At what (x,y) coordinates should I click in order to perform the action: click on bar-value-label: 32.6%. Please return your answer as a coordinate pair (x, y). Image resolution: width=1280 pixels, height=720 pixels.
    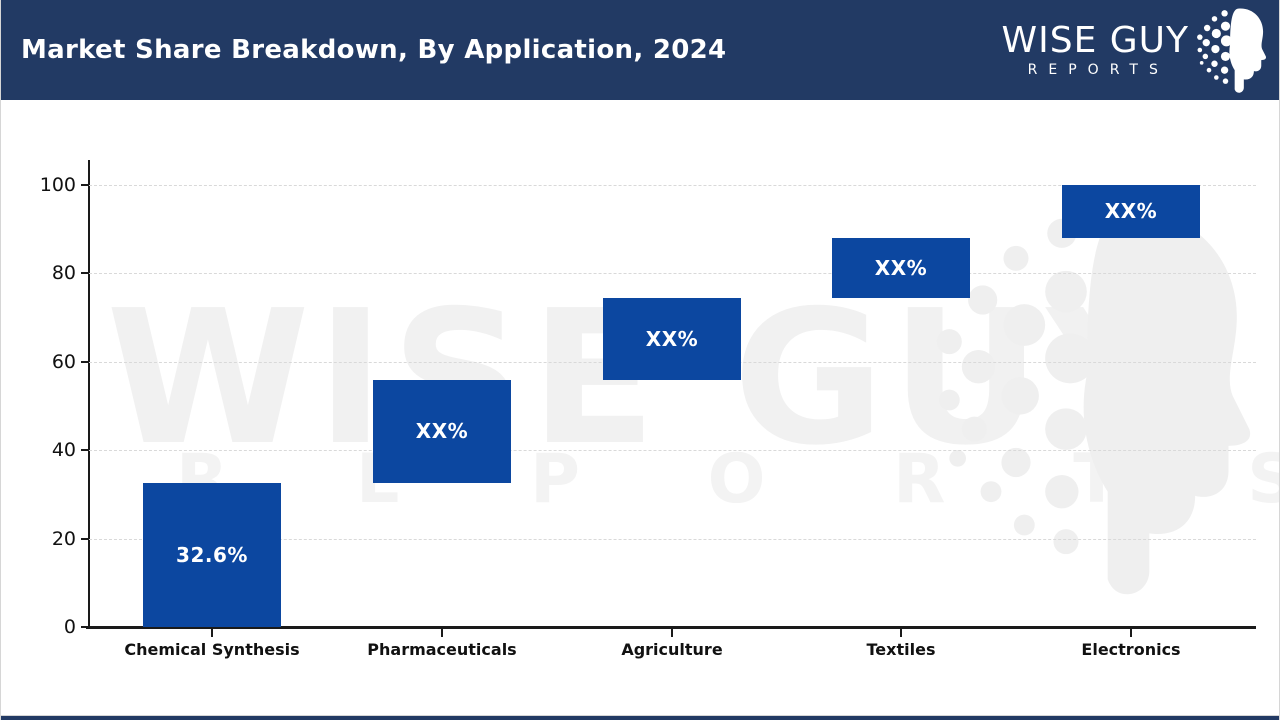
    Looking at the image, I should click on (212, 554).